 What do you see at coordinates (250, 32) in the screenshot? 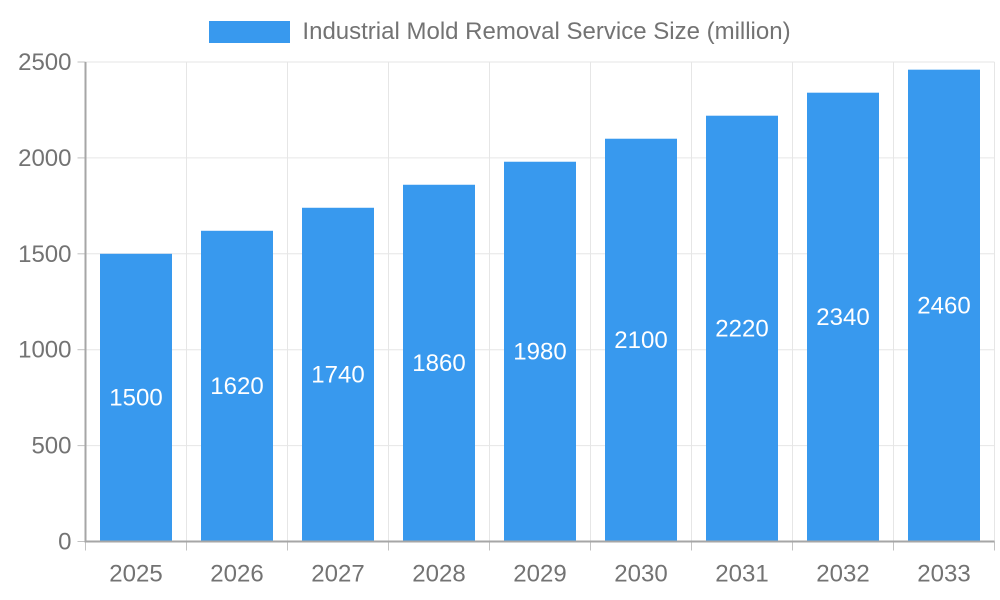
I see `legend-swatch-icon` at bounding box center [250, 32].